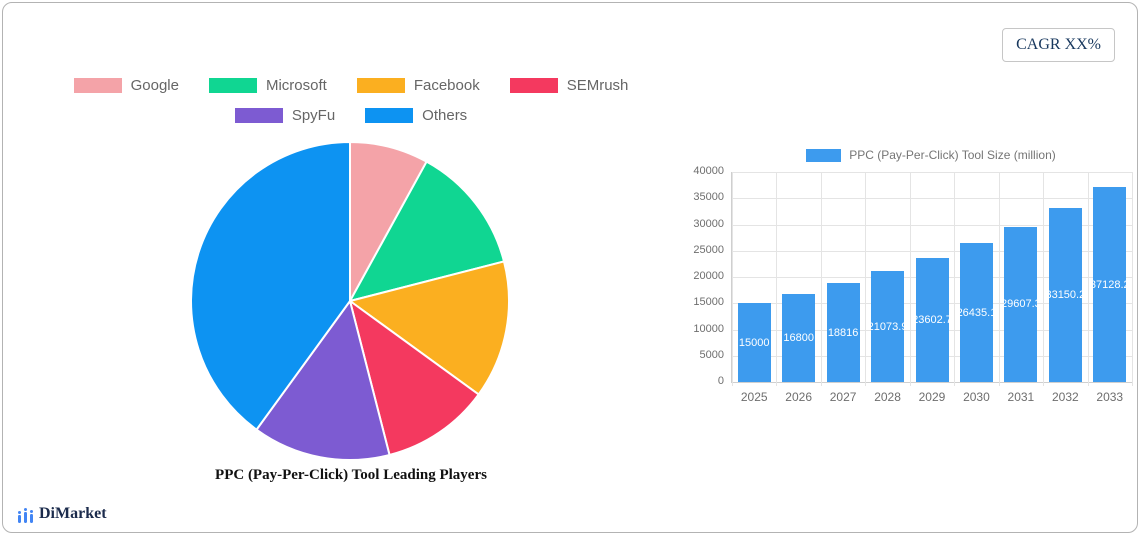 This screenshot has width=1140, height=535. I want to click on legend-label: SpyFu, so click(313, 115).